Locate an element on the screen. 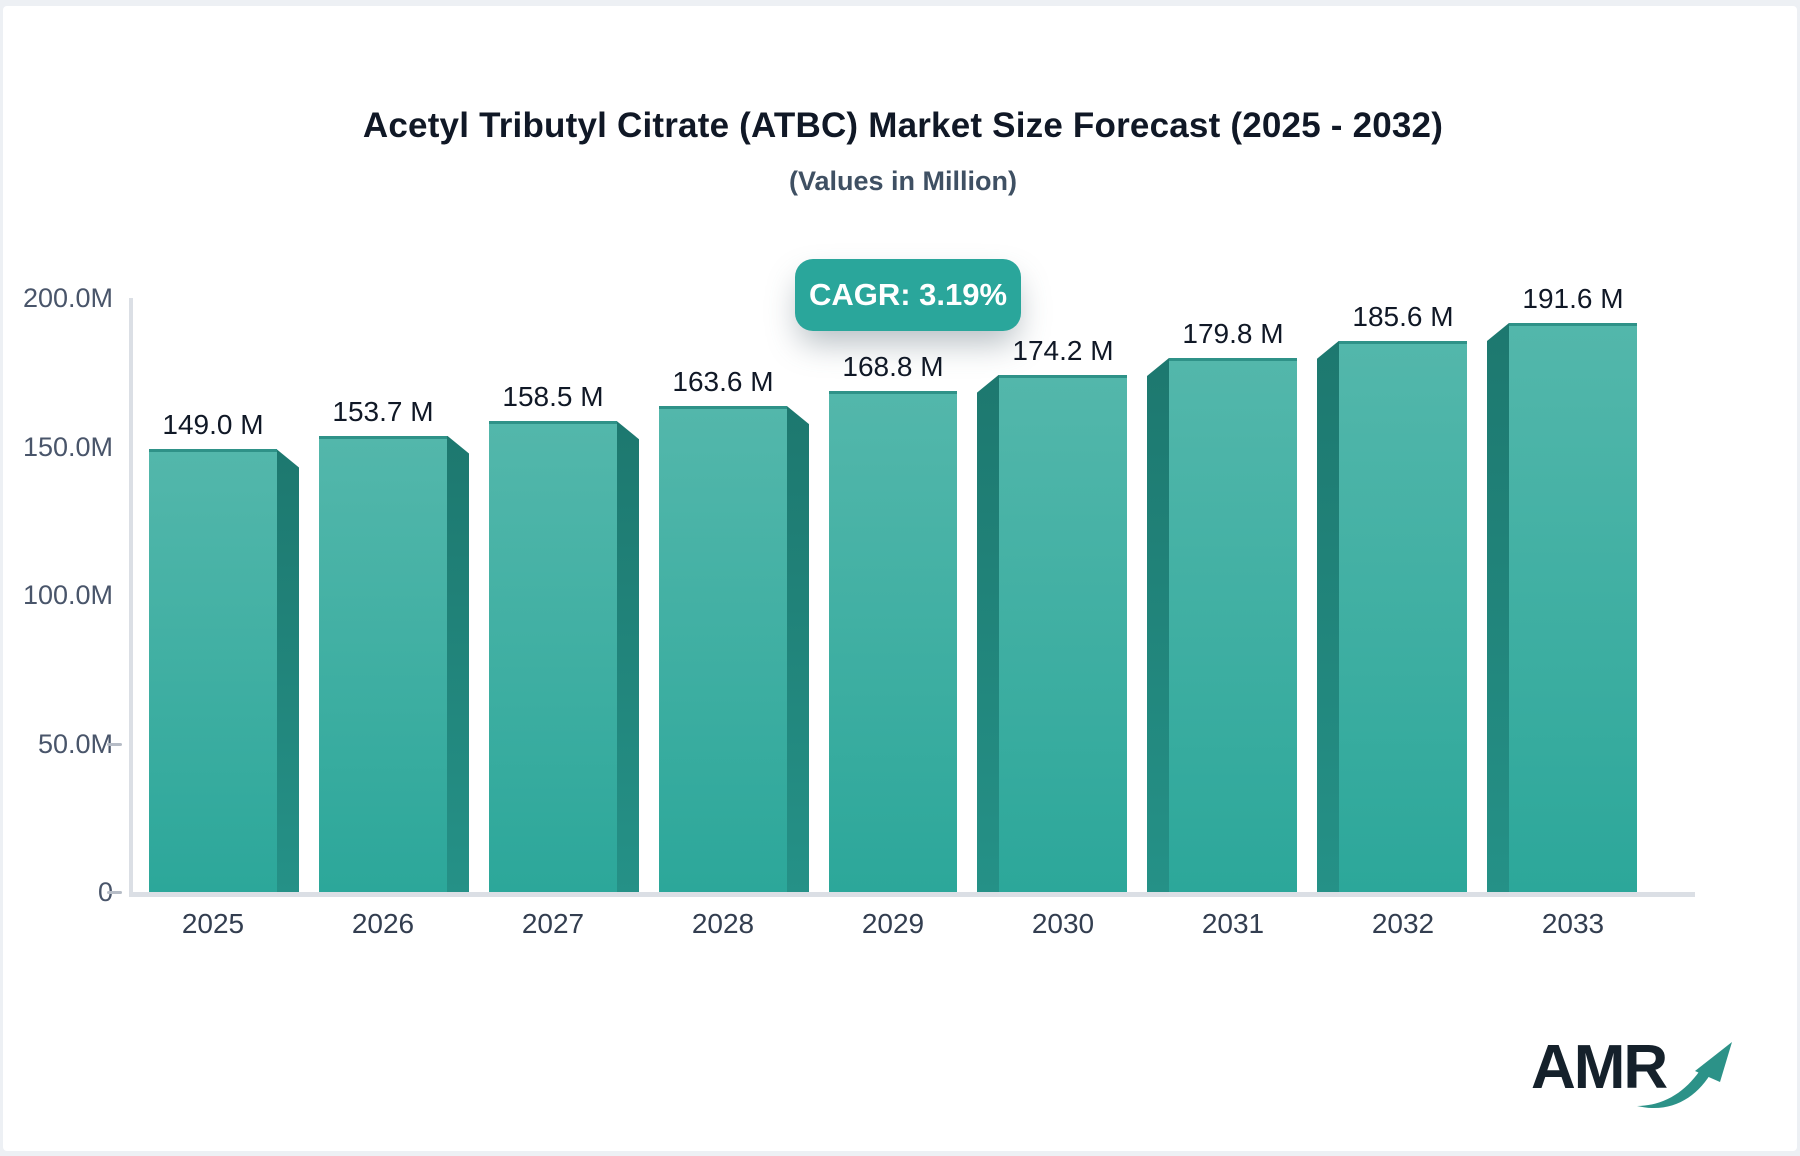  cagr-badge: CAGR: 3.19% is located at coordinates (908, 295).